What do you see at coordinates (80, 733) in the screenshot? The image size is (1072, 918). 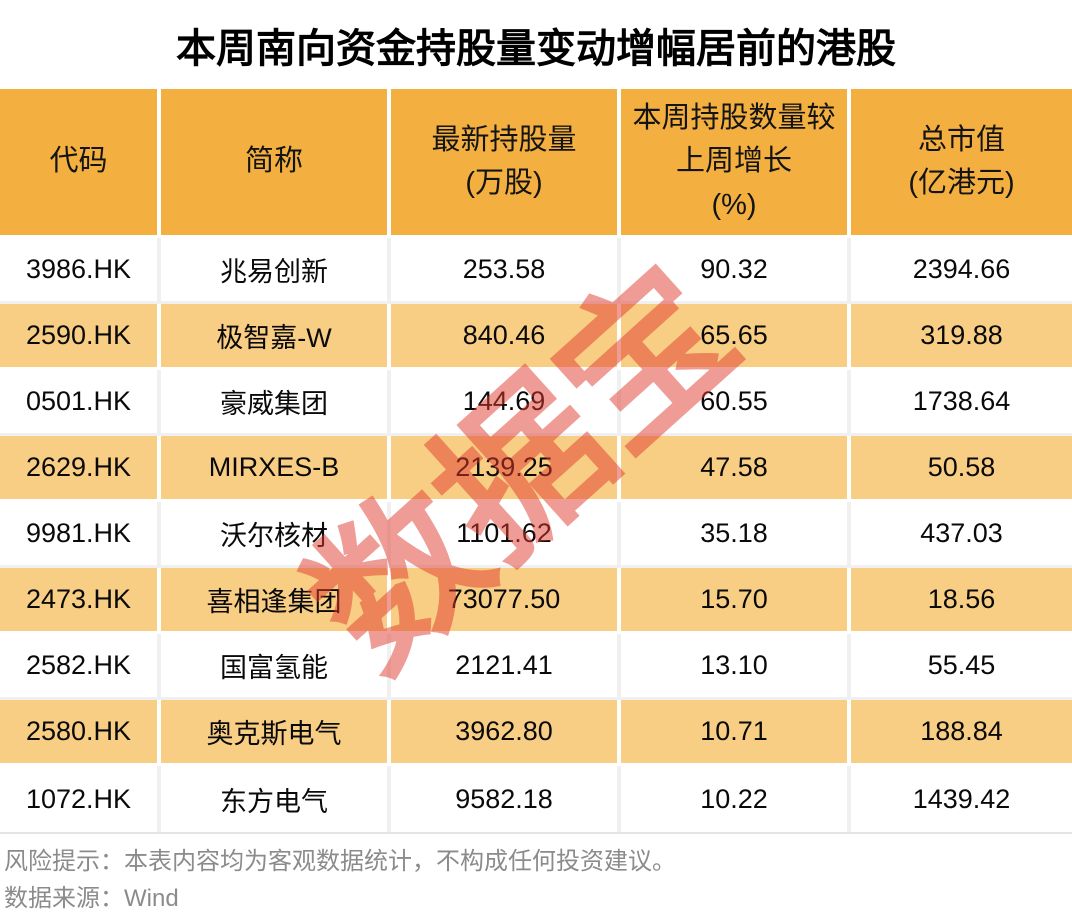 I see `code-cell: 2580.HK` at bounding box center [80, 733].